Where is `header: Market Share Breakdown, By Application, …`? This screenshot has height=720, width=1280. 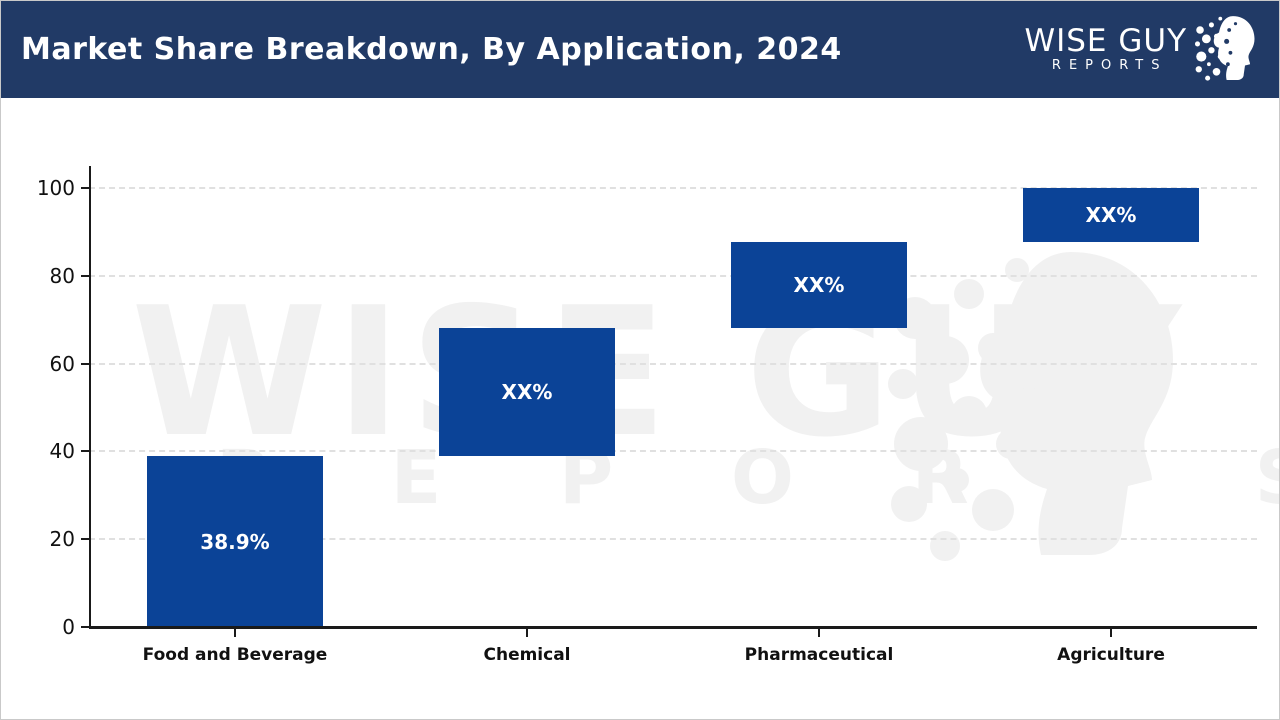
header: Market Share Breakdown, By Application, … is located at coordinates (640, 49).